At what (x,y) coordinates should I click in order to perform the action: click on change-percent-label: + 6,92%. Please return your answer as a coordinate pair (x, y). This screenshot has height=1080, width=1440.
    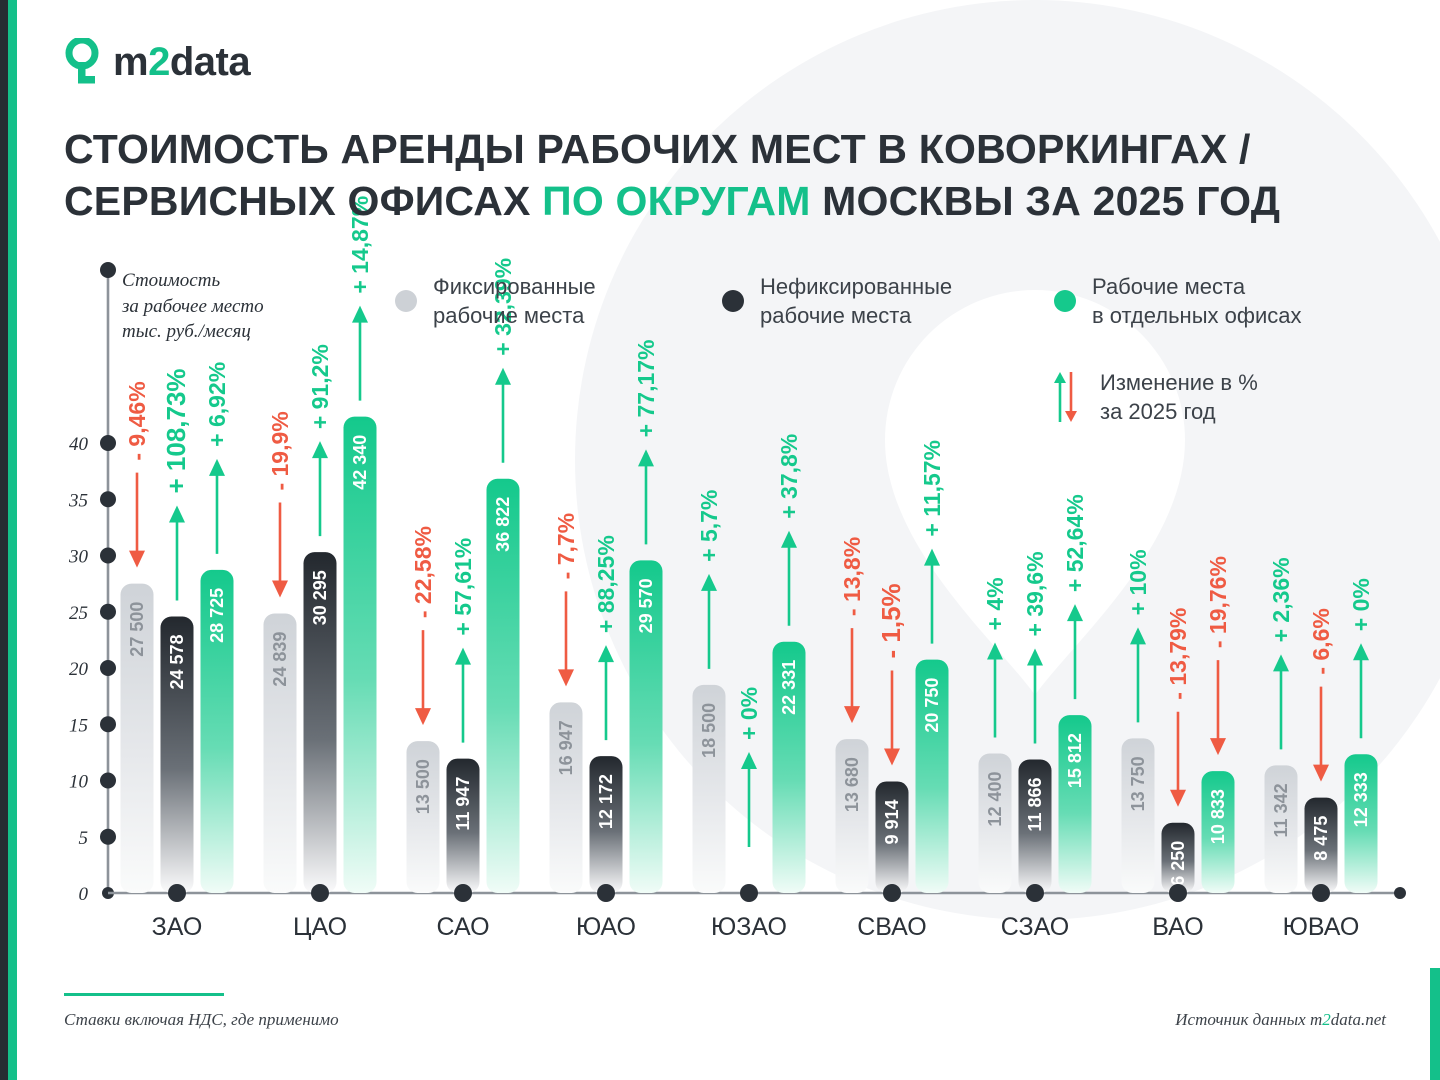
    Looking at the image, I should click on (217, 404).